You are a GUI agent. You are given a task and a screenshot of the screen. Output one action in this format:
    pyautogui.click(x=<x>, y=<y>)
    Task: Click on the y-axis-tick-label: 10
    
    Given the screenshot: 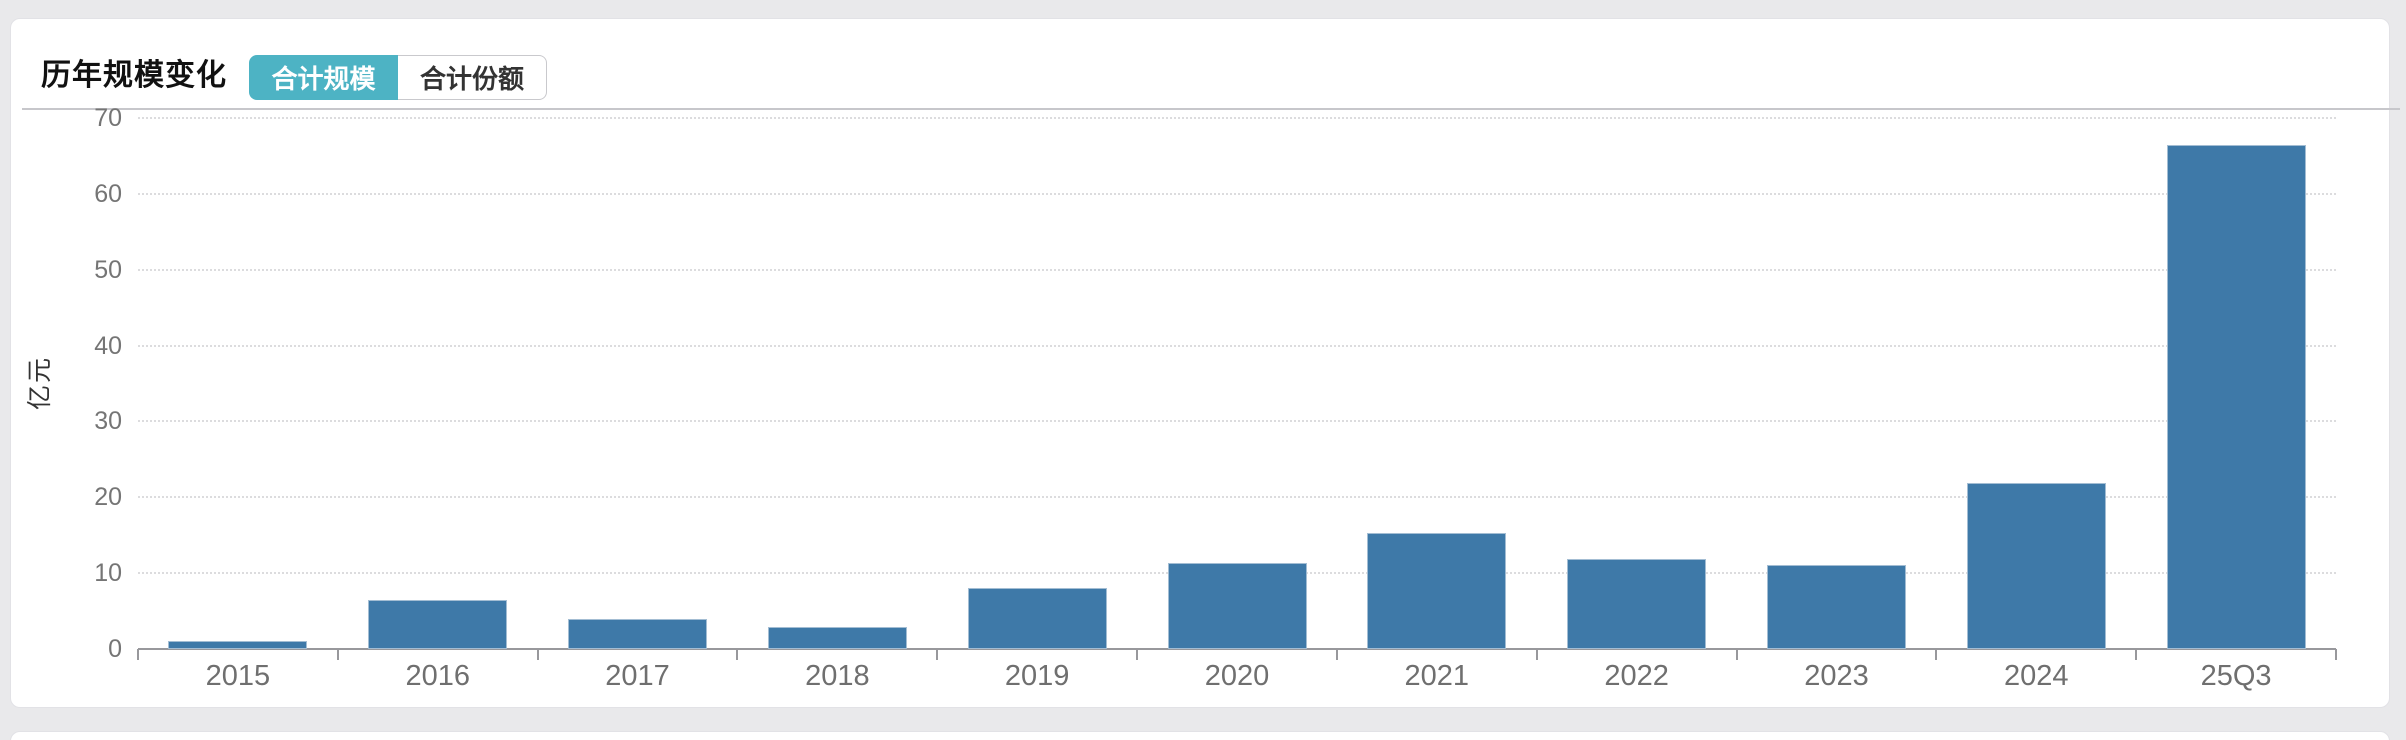 What is the action you would take?
    pyautogui.click(x=108, y=573)
    